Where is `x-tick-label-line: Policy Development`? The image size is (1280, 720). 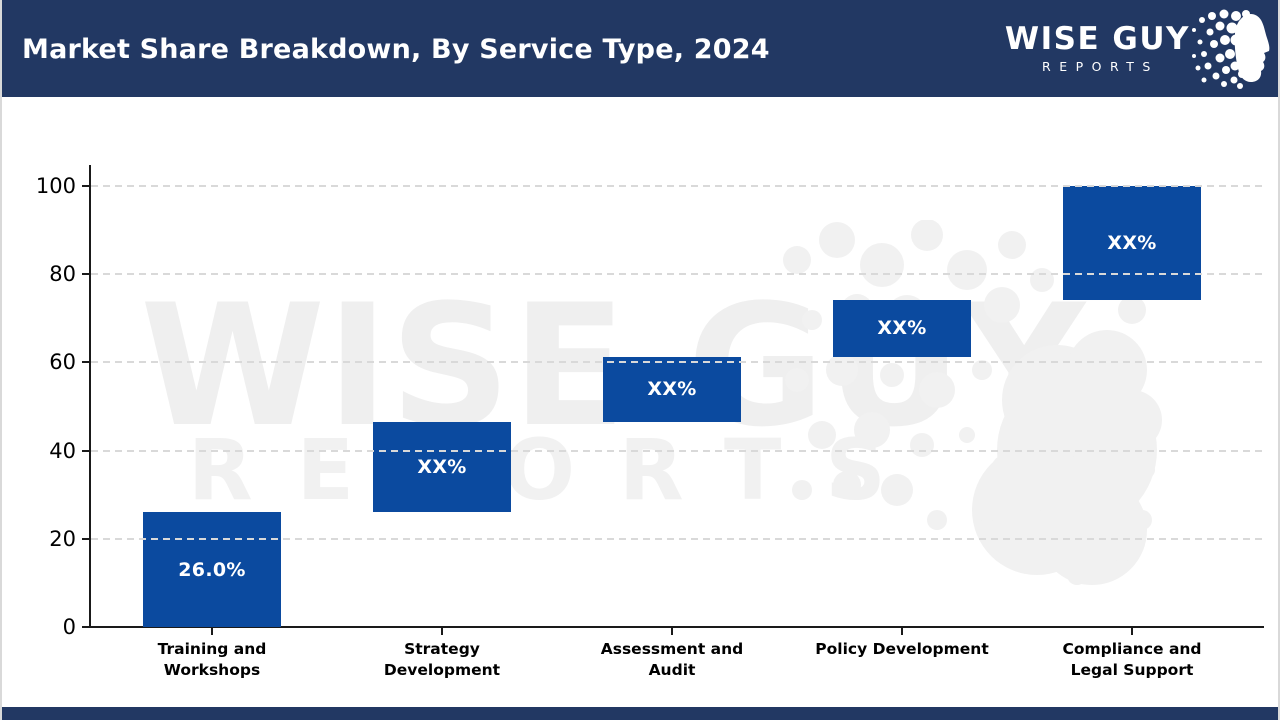 x-tick-label-line: Policy Development is located at coordinates (902, 649).